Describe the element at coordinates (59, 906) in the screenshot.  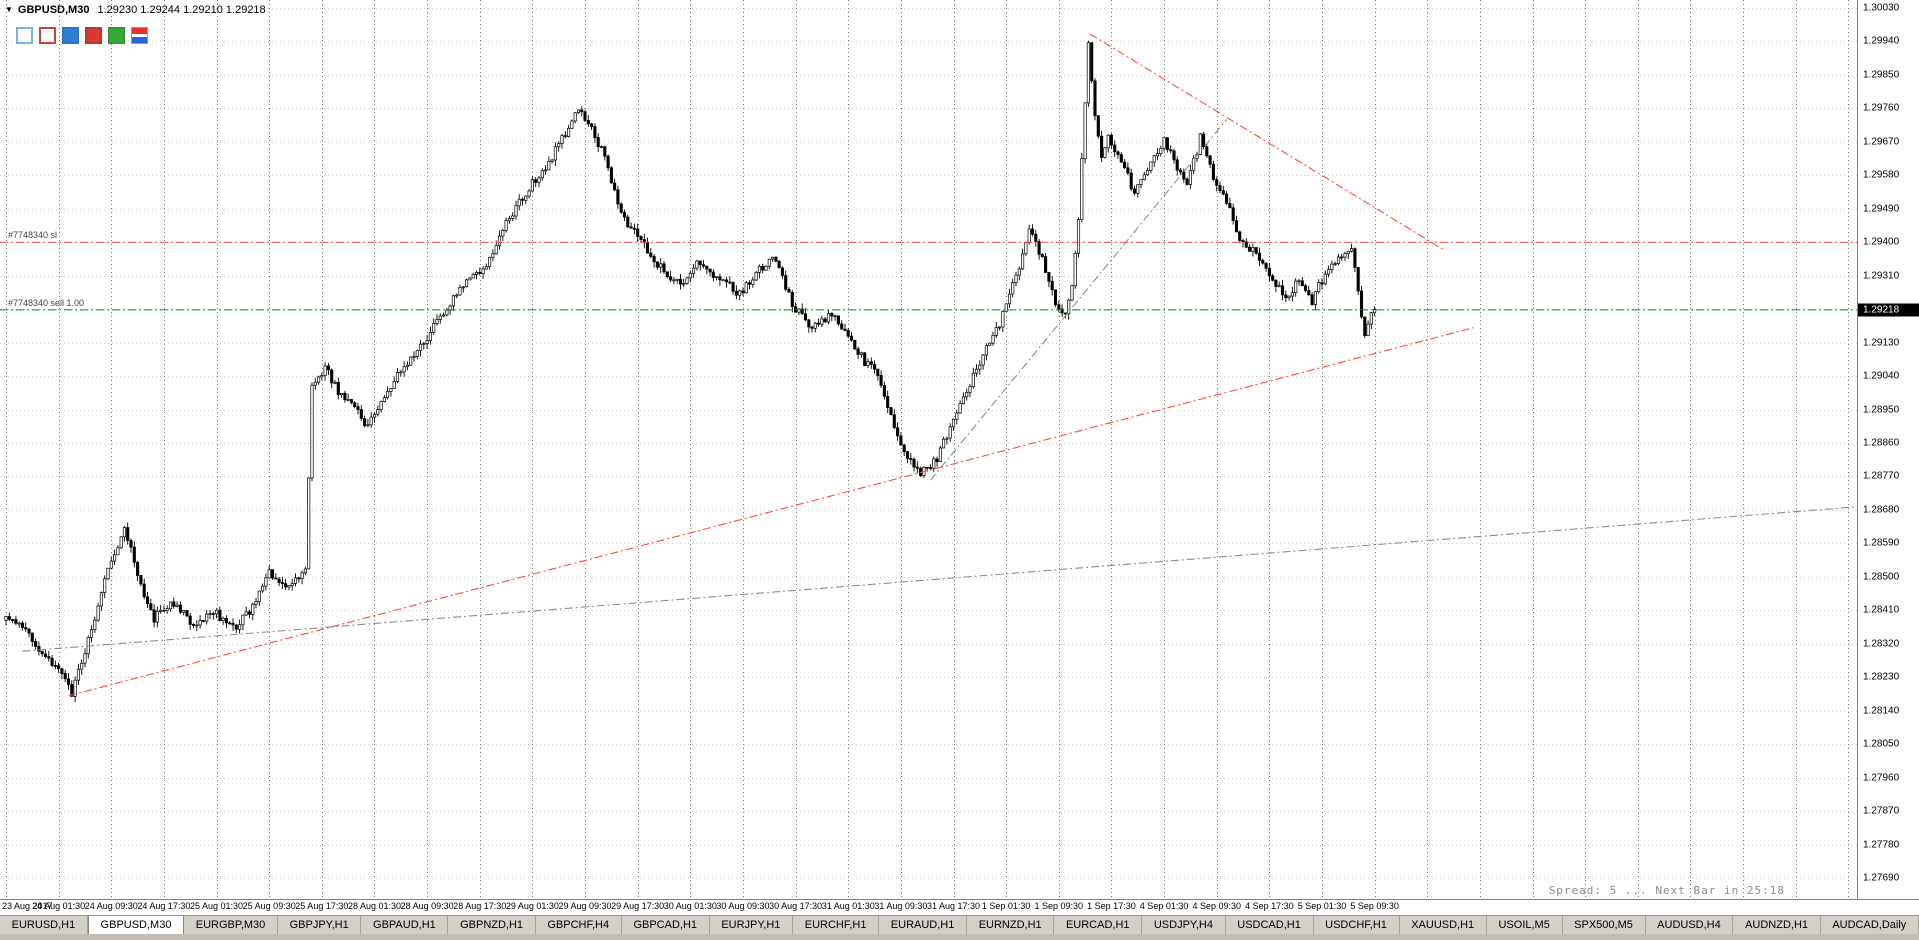
I see `time-axis-label: 24 Aug 01:30` at that location.